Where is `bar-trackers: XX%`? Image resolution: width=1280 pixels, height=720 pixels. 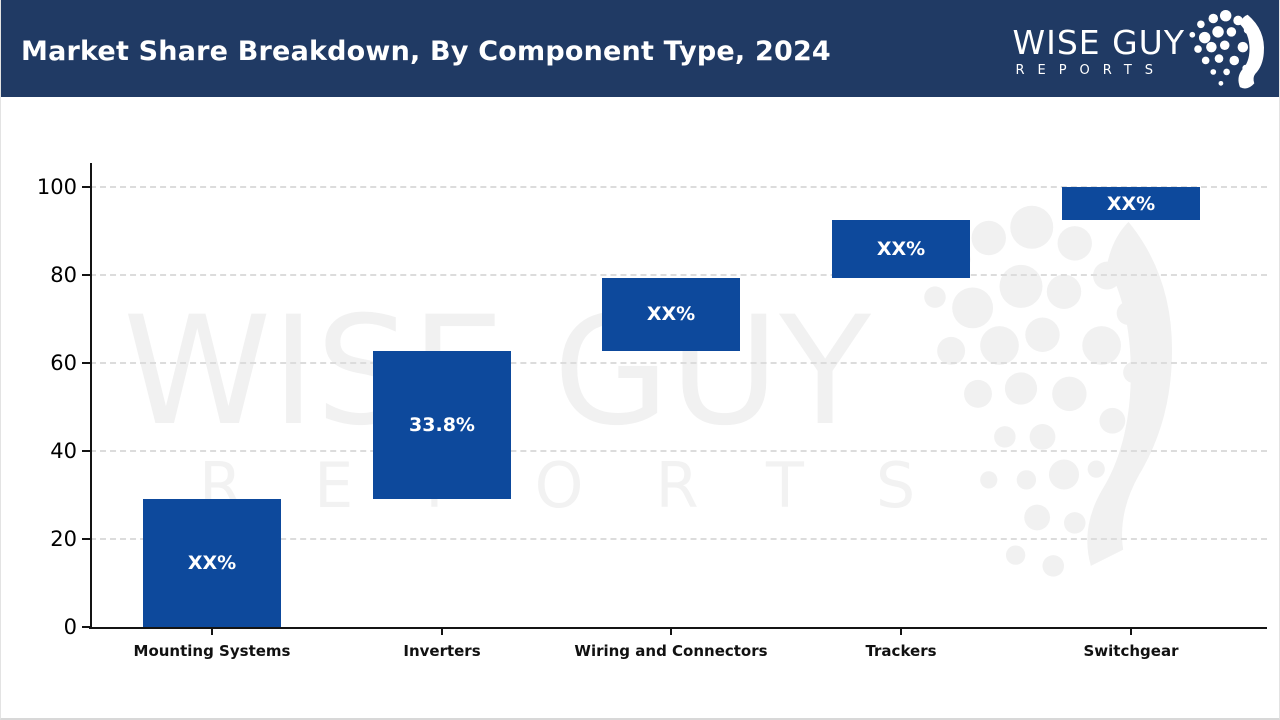
bar-trackers: XX% is located at coordinates (901, 249).